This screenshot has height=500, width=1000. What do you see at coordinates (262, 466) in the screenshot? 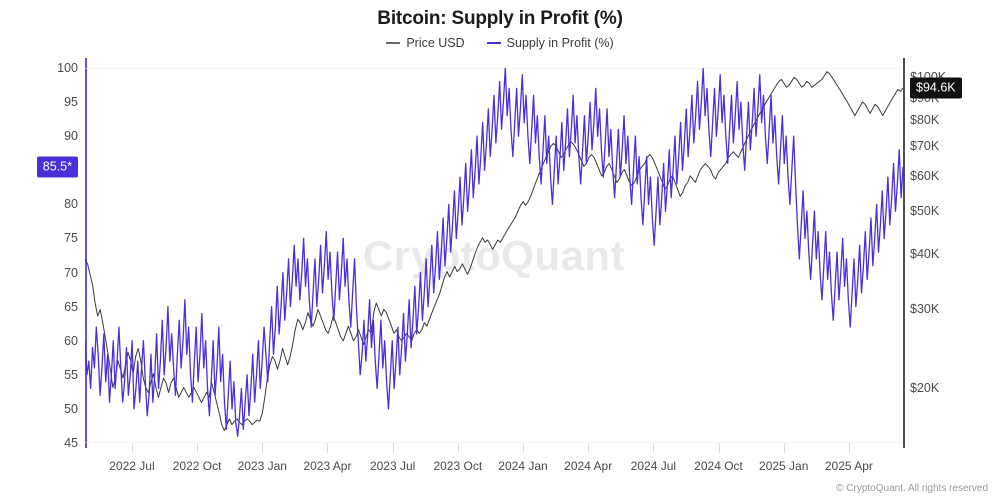
I see `x-axis-tick-label: 2023 Jan` at bounding box center [262, 466].